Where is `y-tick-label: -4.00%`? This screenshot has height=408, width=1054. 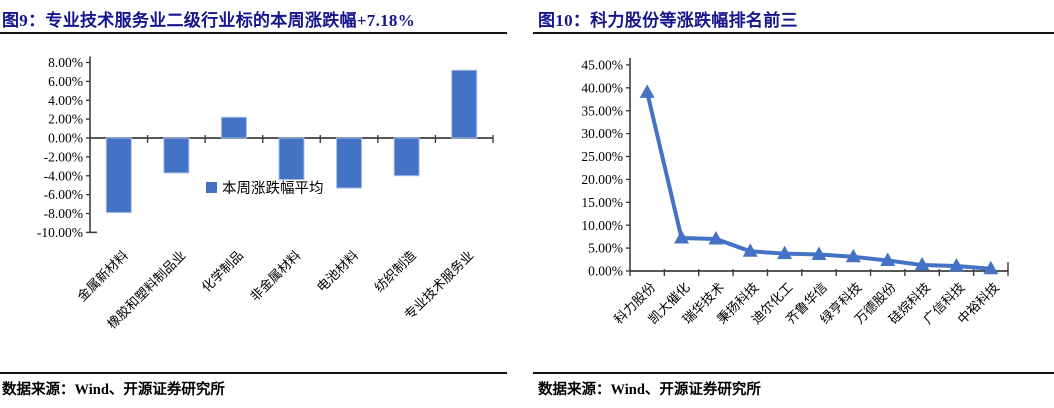 y-tick-label: -4.00% is located at coordinates (63, 175).